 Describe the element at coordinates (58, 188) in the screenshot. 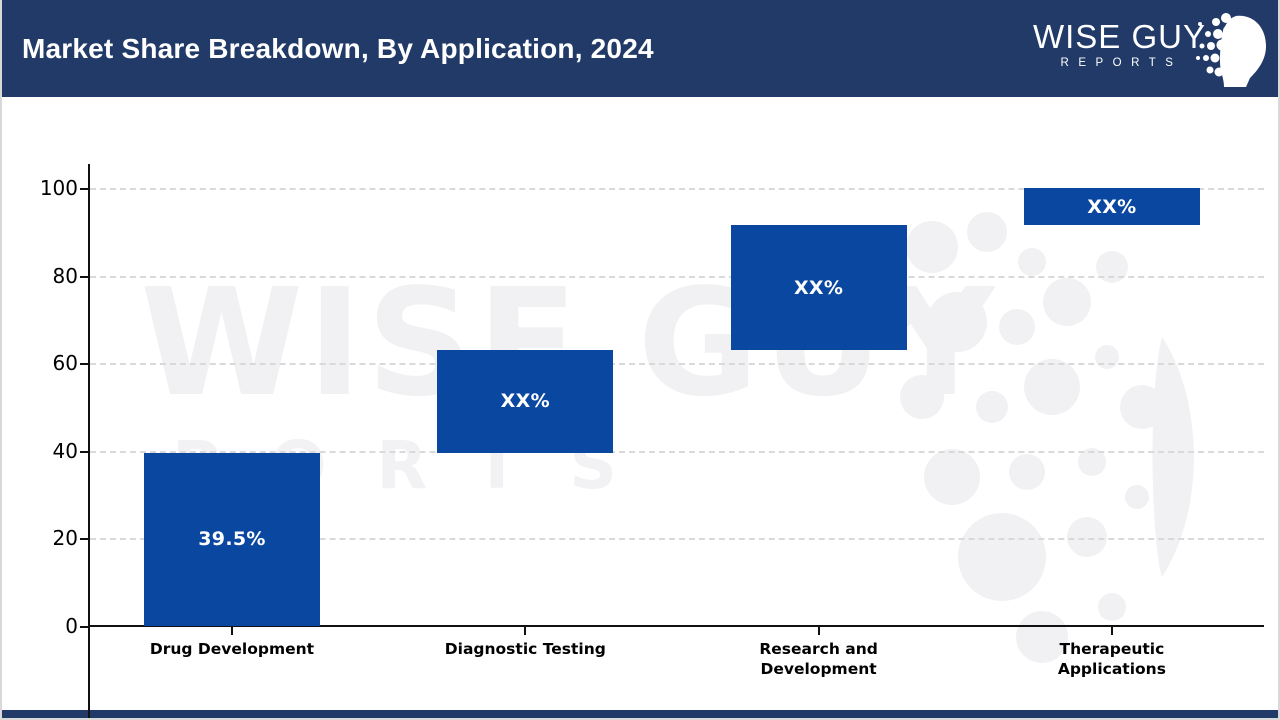

I see `y-tick-label: 100` at that location.